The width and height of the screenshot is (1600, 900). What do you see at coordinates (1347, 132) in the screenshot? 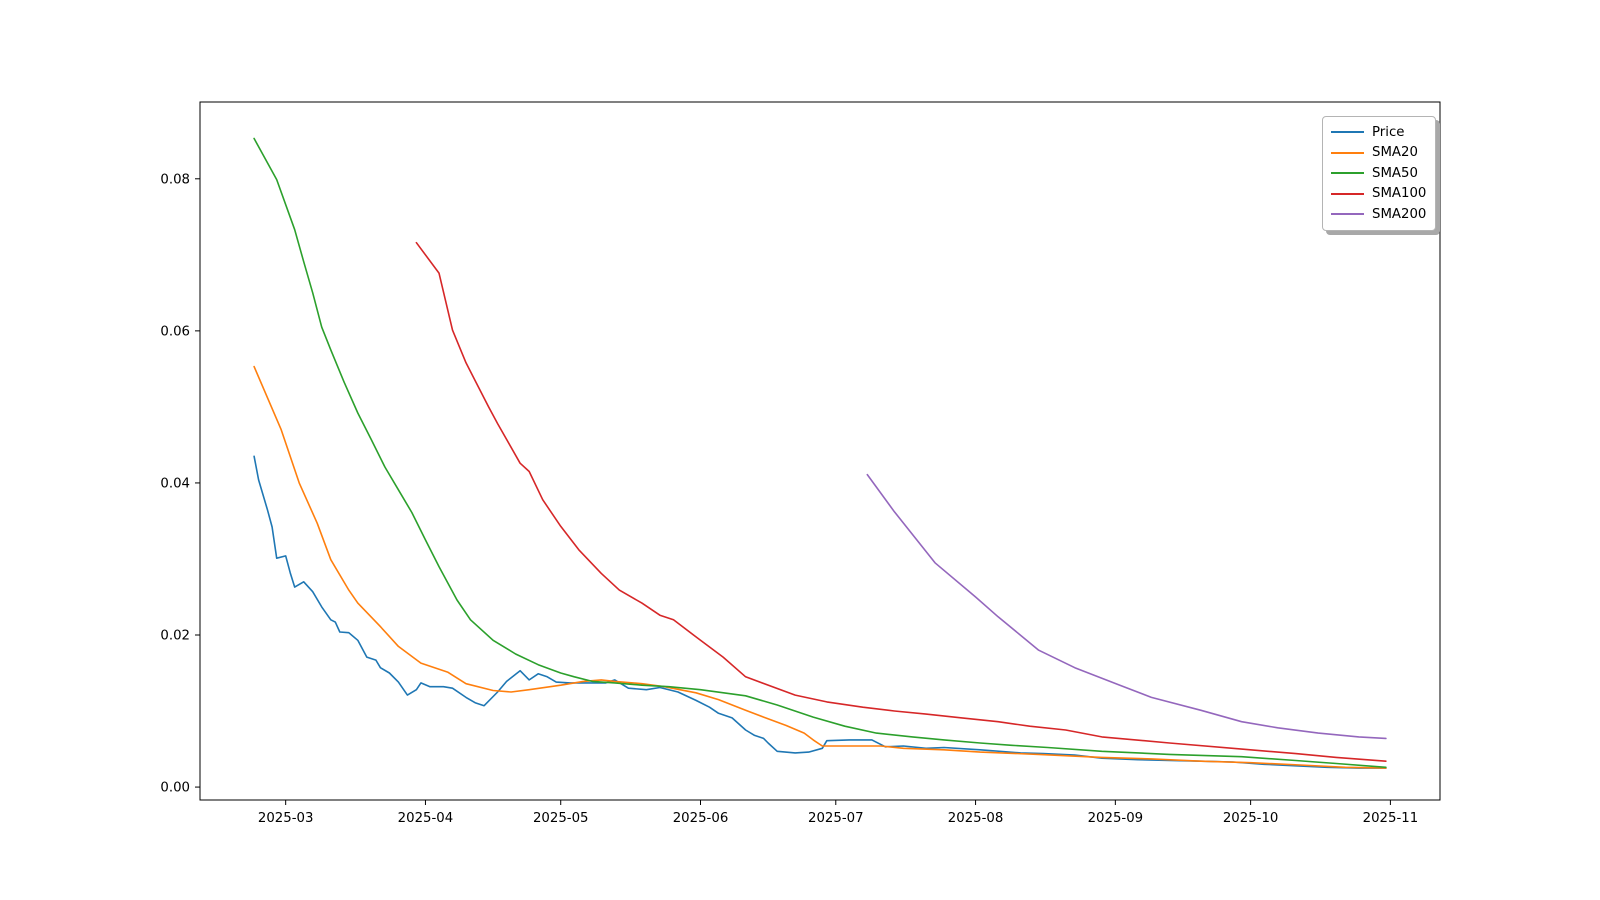
I see `price-line-swatch` at bounding box center [1347, 132].